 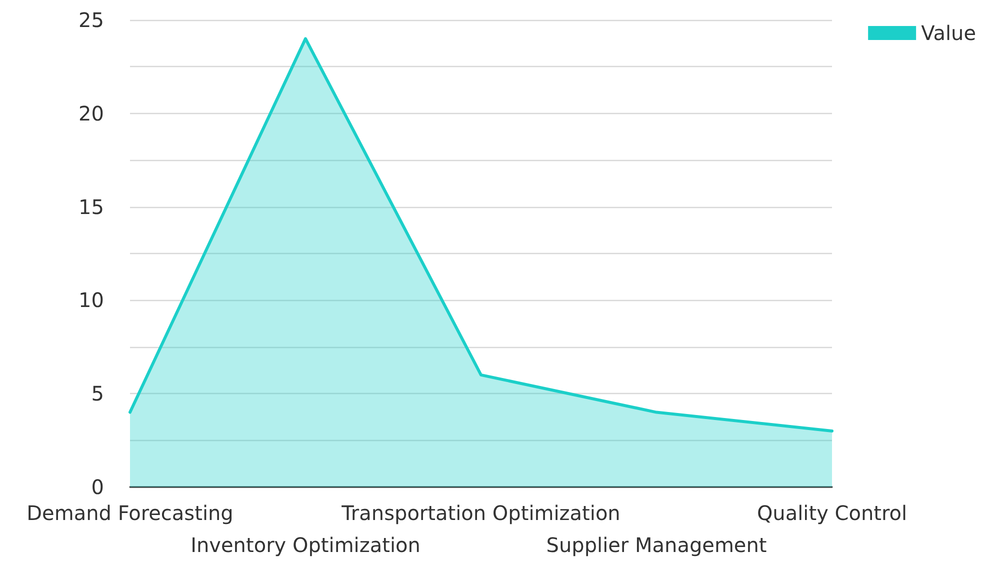 I want to click on y-tick-label: 15, so click(x=91, y=206).